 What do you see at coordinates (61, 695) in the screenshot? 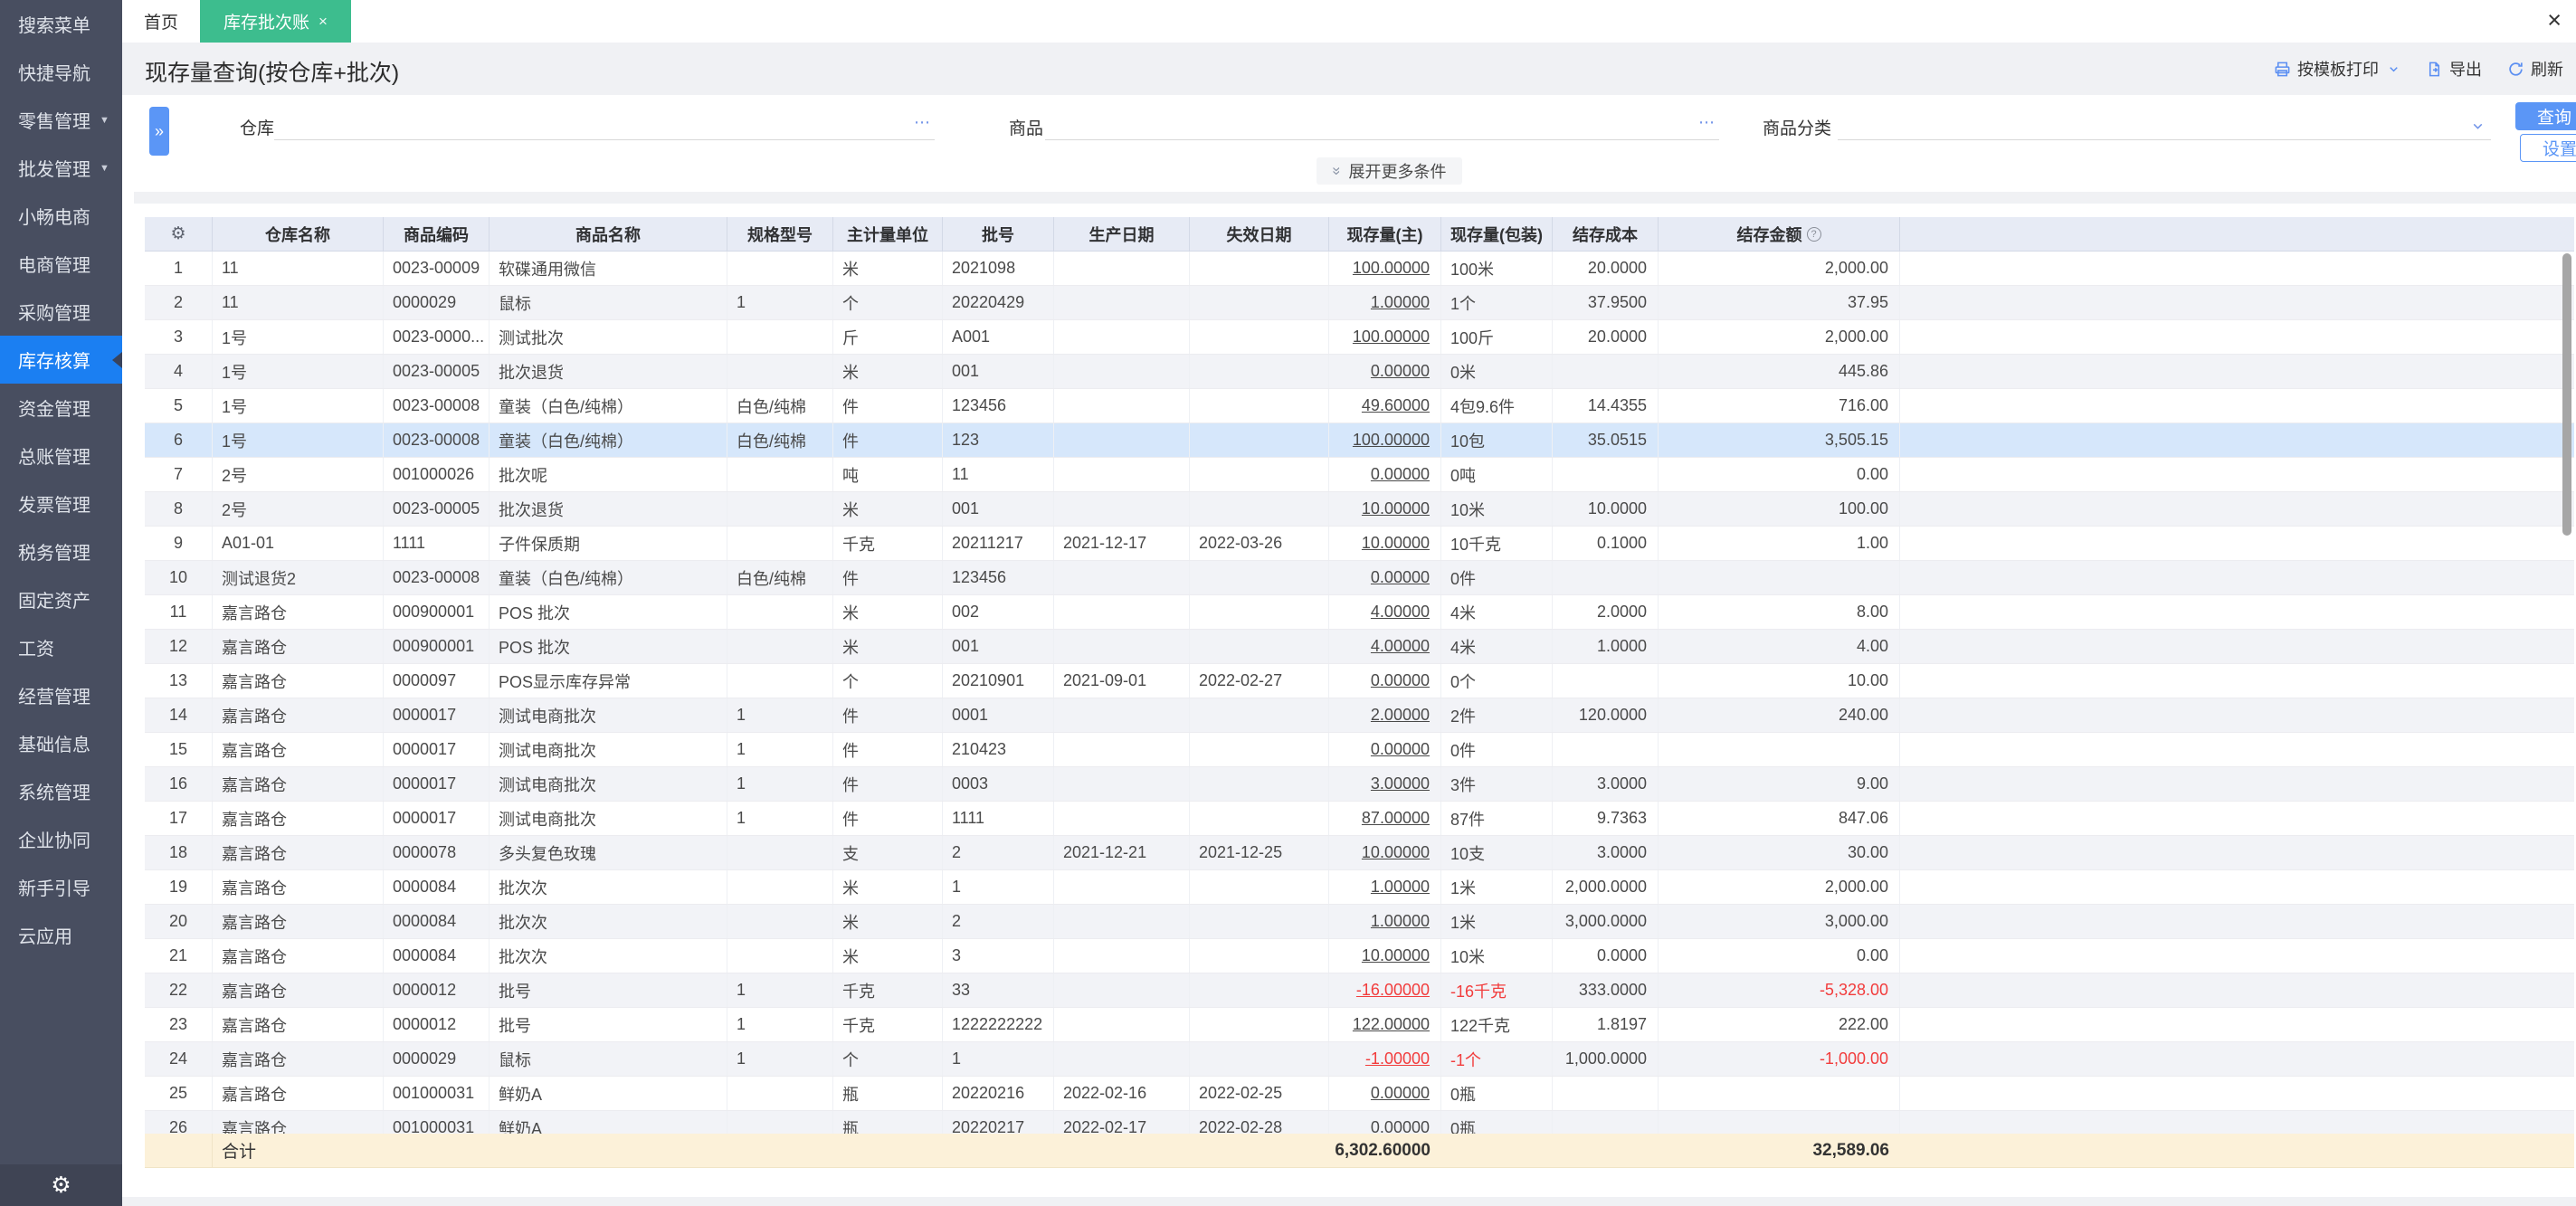
I see `sidebar-item: 经营管理` at bounding box center [61, 695].